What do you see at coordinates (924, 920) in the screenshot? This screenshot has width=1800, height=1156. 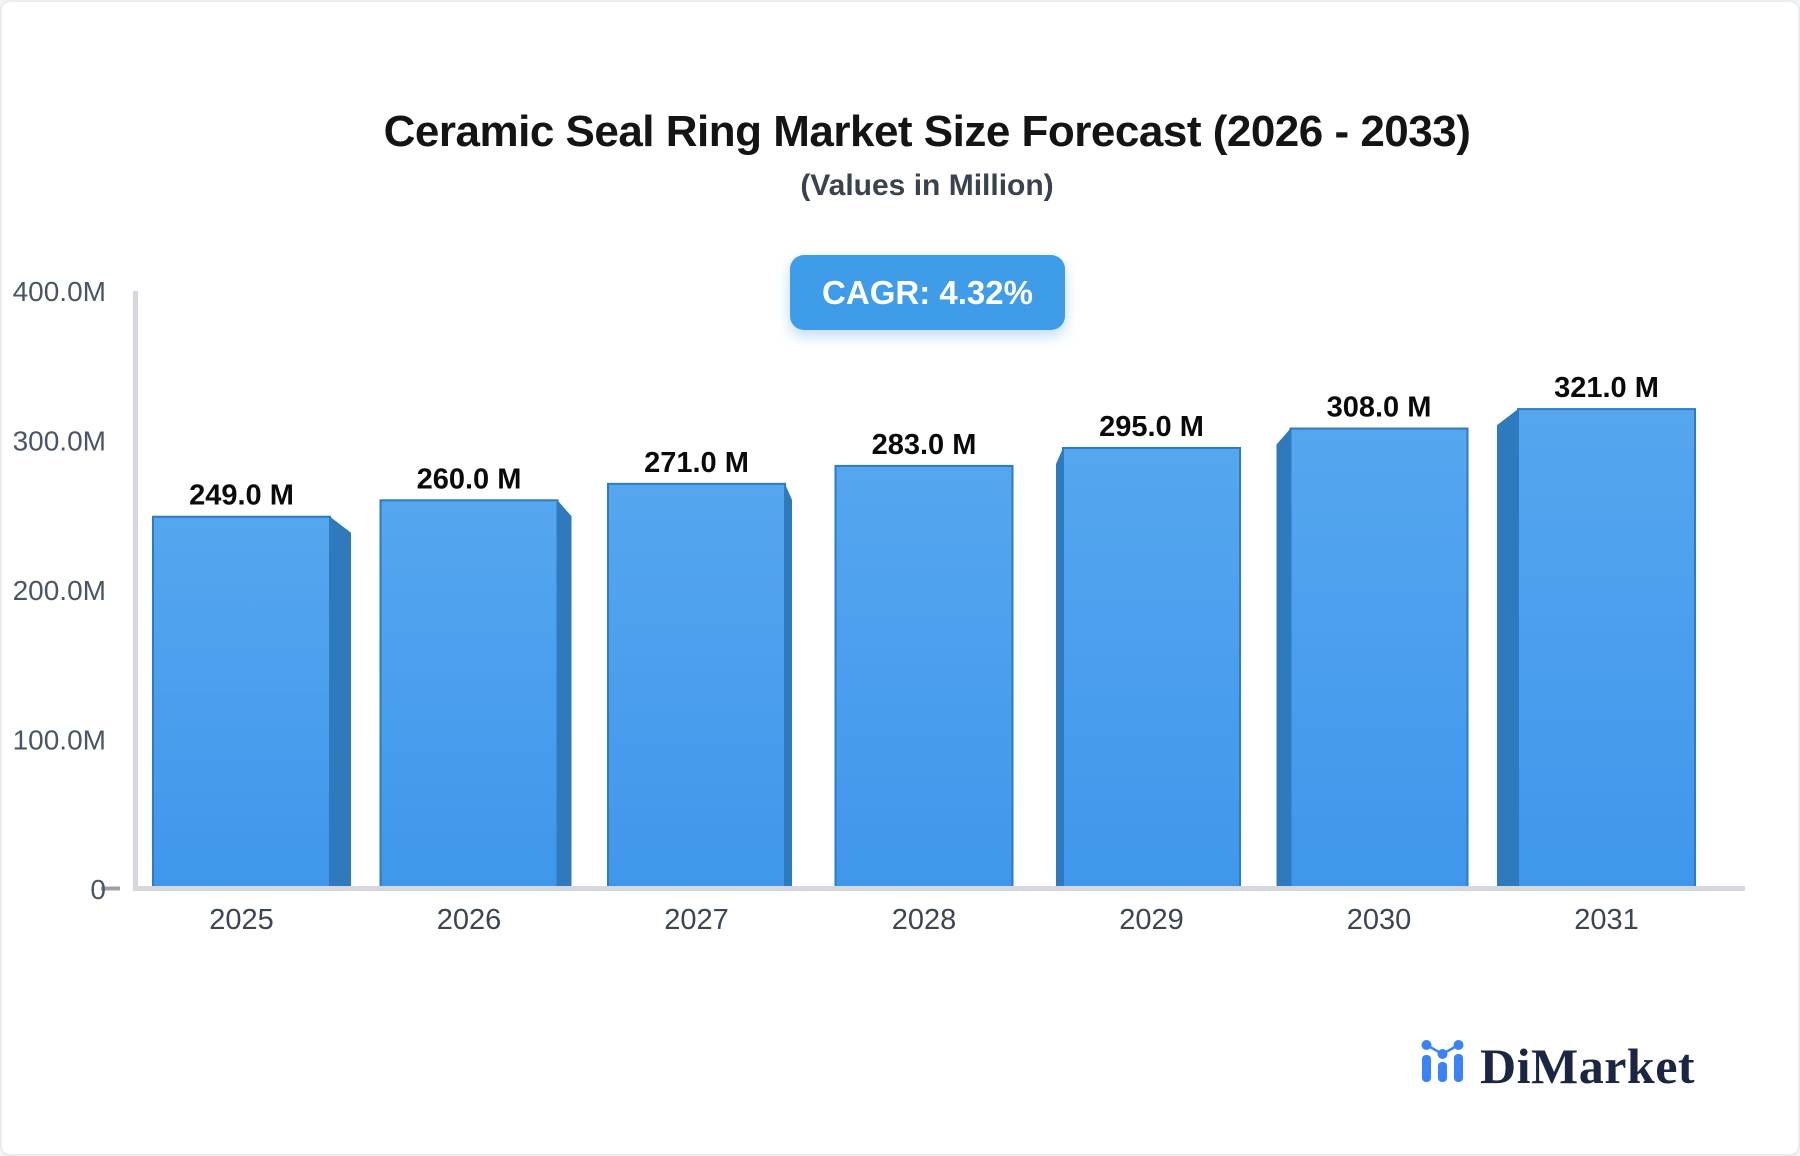 I see `x-axis-year-label: 2028` at bounding box center [924, 920].